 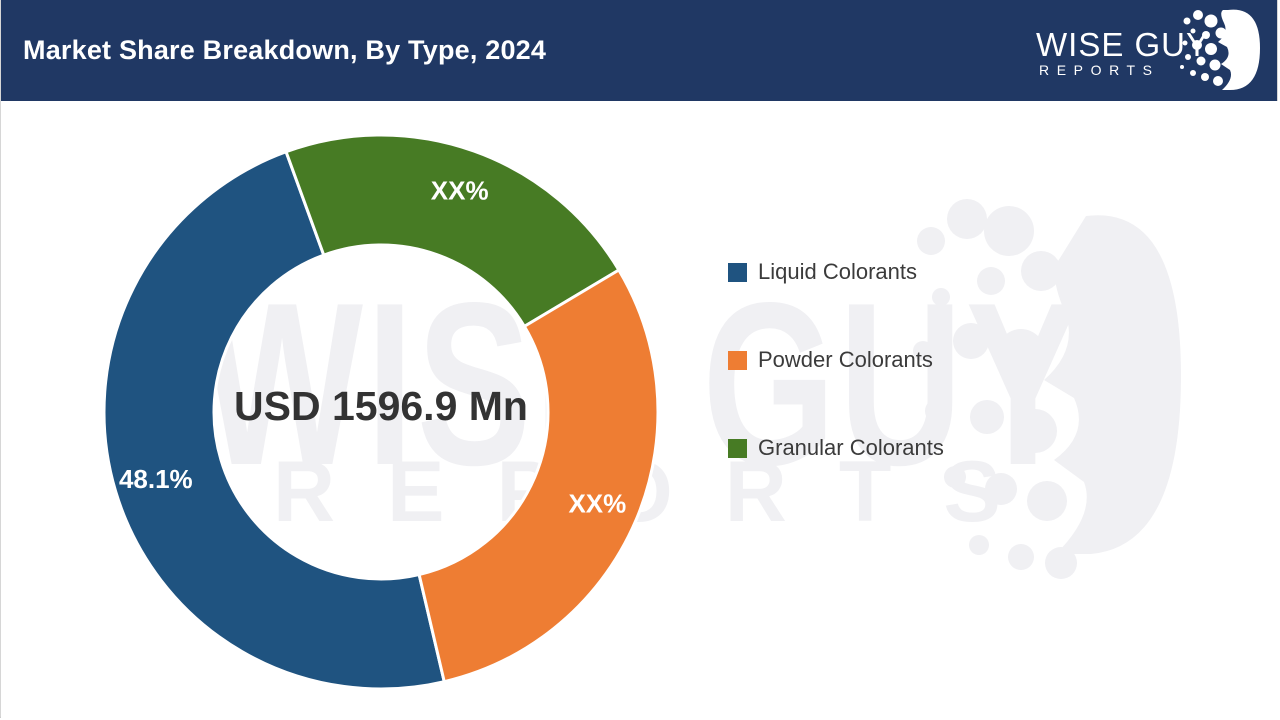 What do you see at coordinates (156, 479) in the screenshot?
I see `segment-value-label: 48.1%` at bounding box center [156, 479].